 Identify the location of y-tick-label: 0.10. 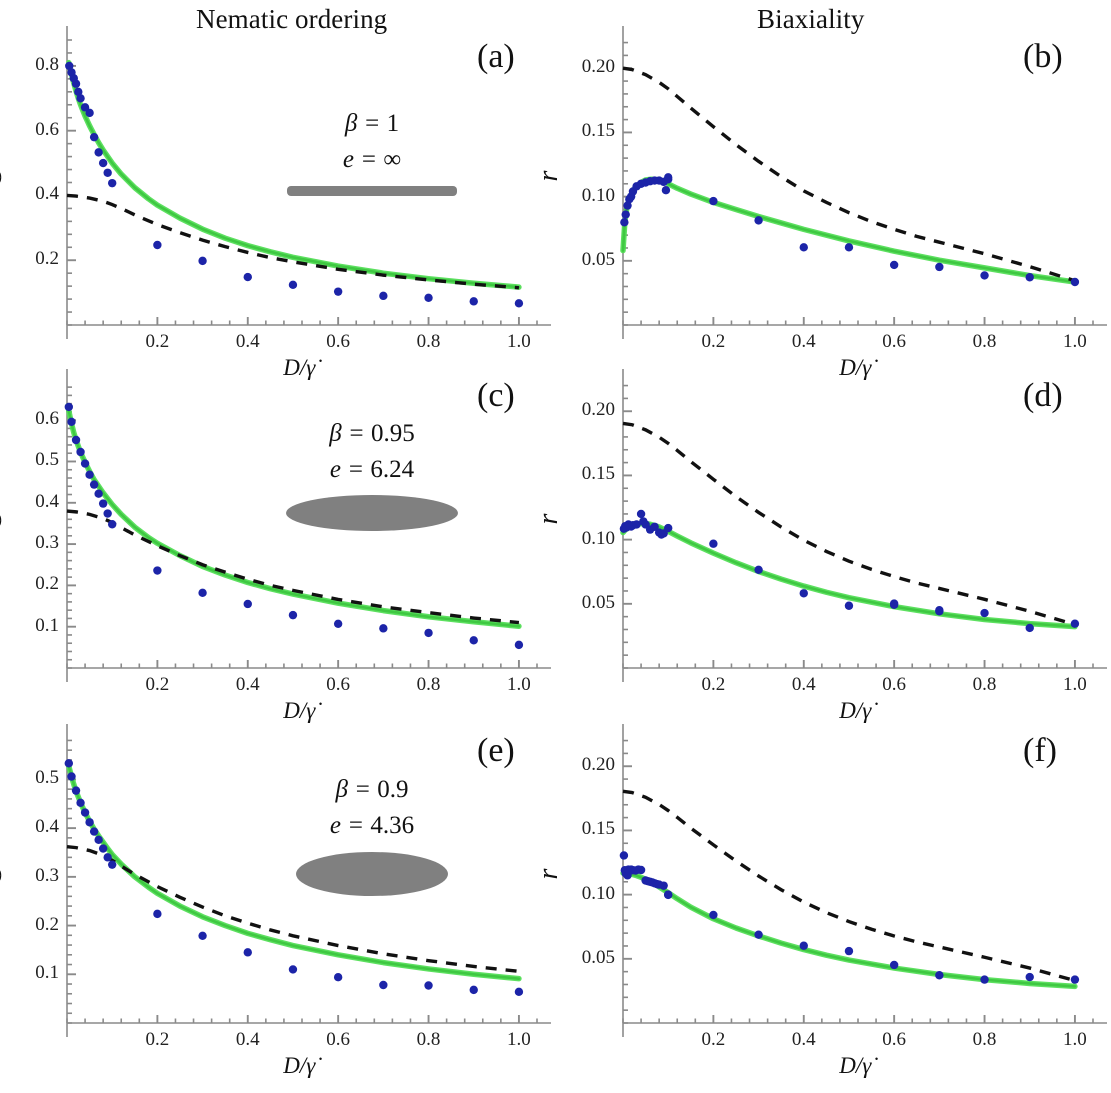
(598, 538).